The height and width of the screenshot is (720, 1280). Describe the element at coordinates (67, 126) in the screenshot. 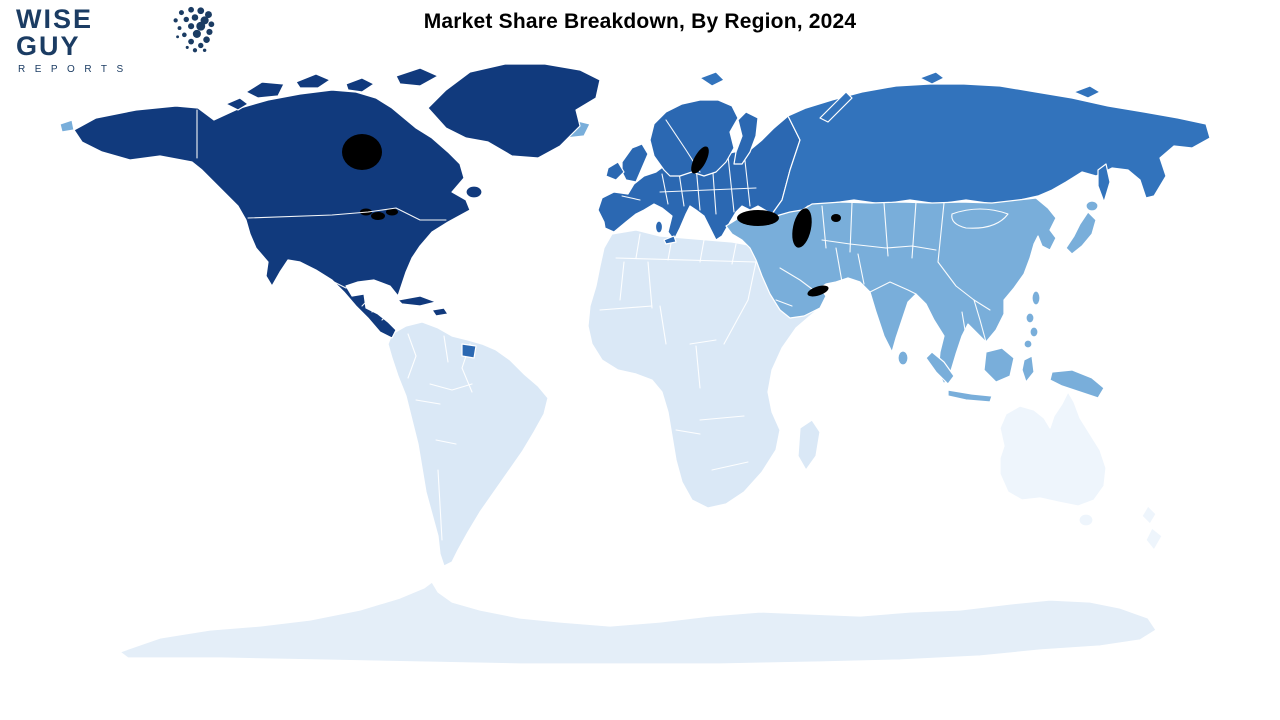

I see `region-bering-islands` at that location.